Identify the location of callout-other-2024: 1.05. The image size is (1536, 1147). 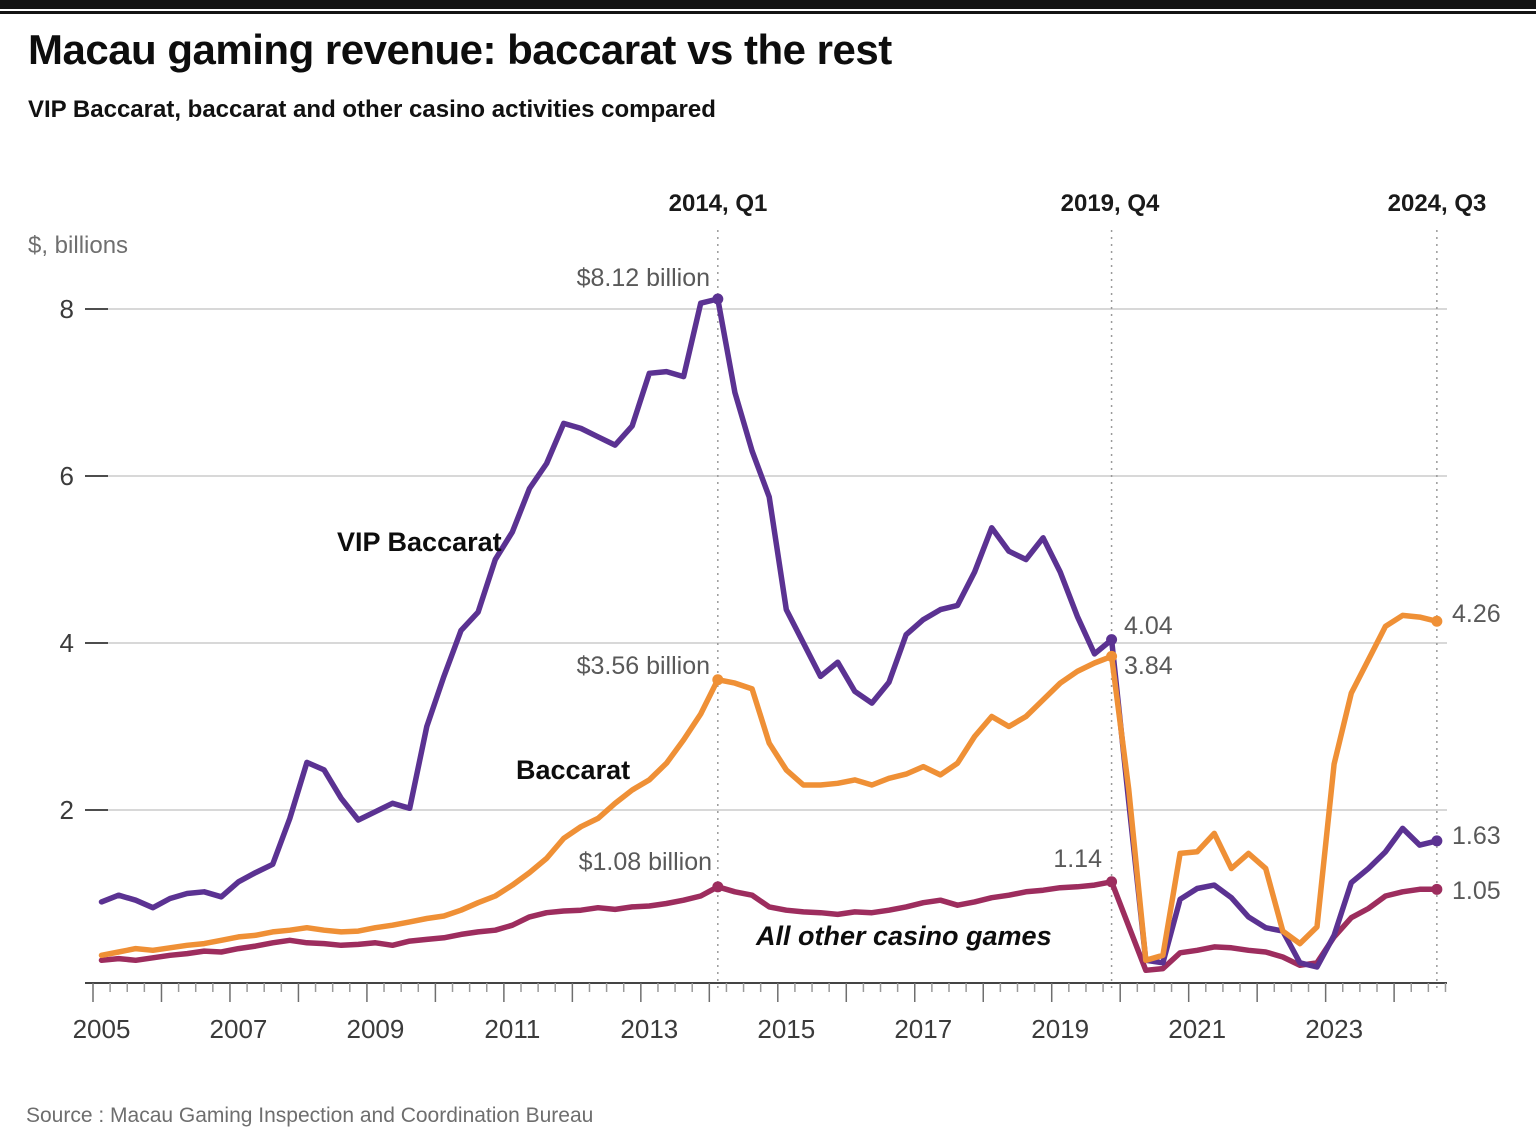
(1476, 891).